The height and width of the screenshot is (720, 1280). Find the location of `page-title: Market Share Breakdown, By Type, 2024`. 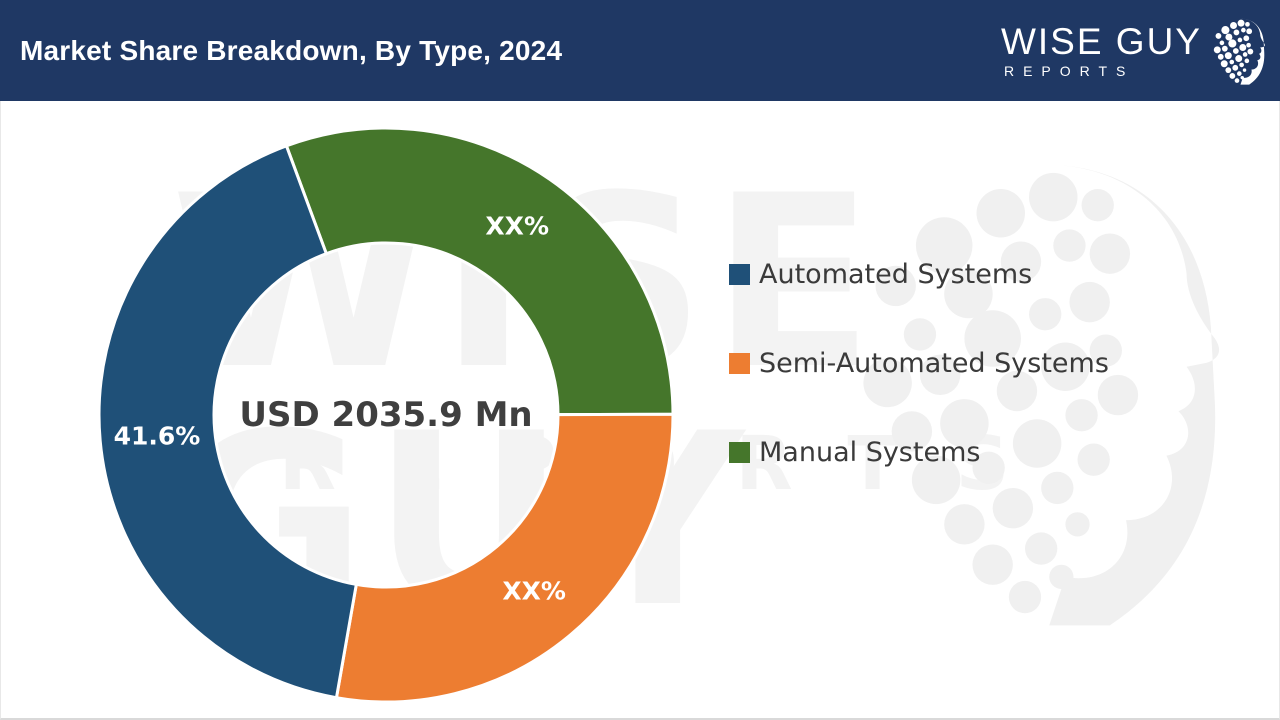

page-title: Market Share Breakdown, By Type, 2024 is located at coordinates (291, 50).